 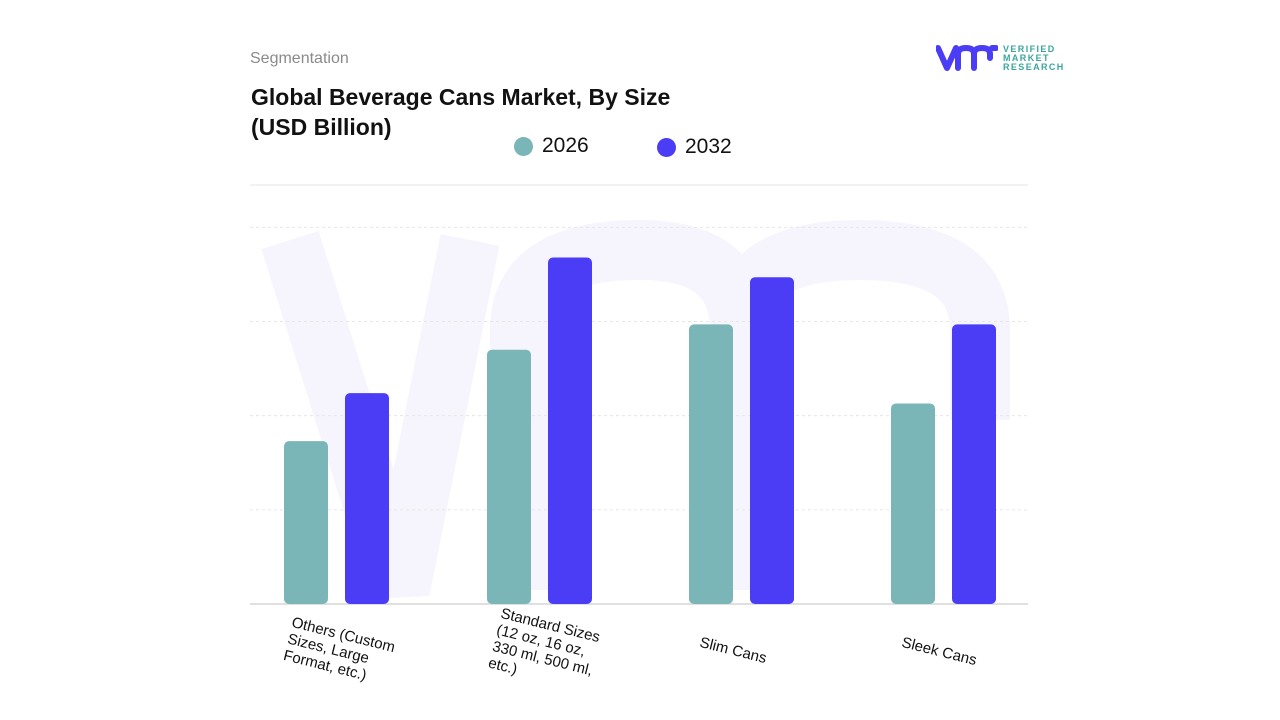 I want to click on vmr-logo: VERIFIED MARKET RESEARCH, so click(x=1000, y=58).